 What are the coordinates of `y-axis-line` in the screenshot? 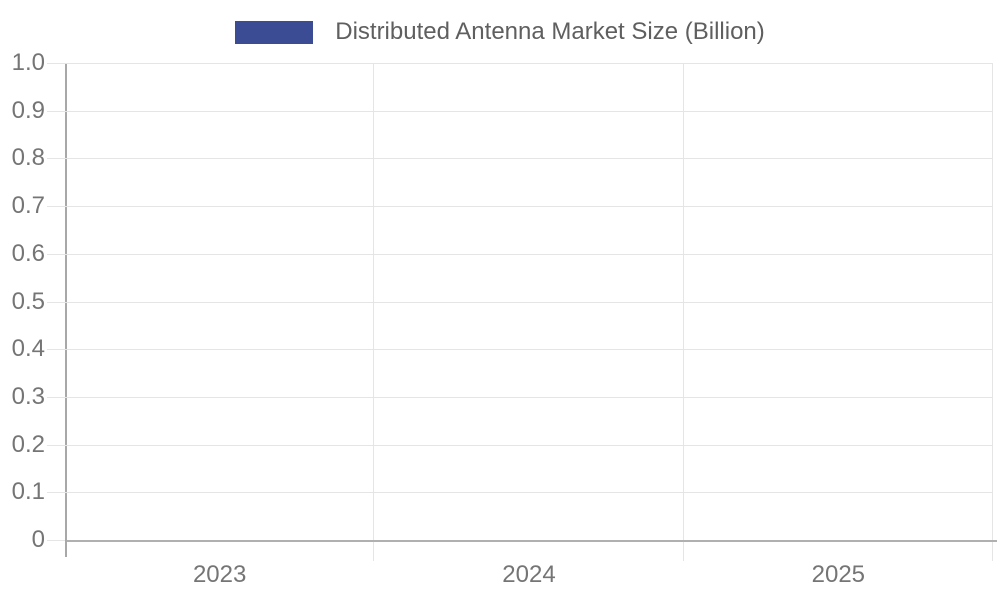 It's located at (66, 310).